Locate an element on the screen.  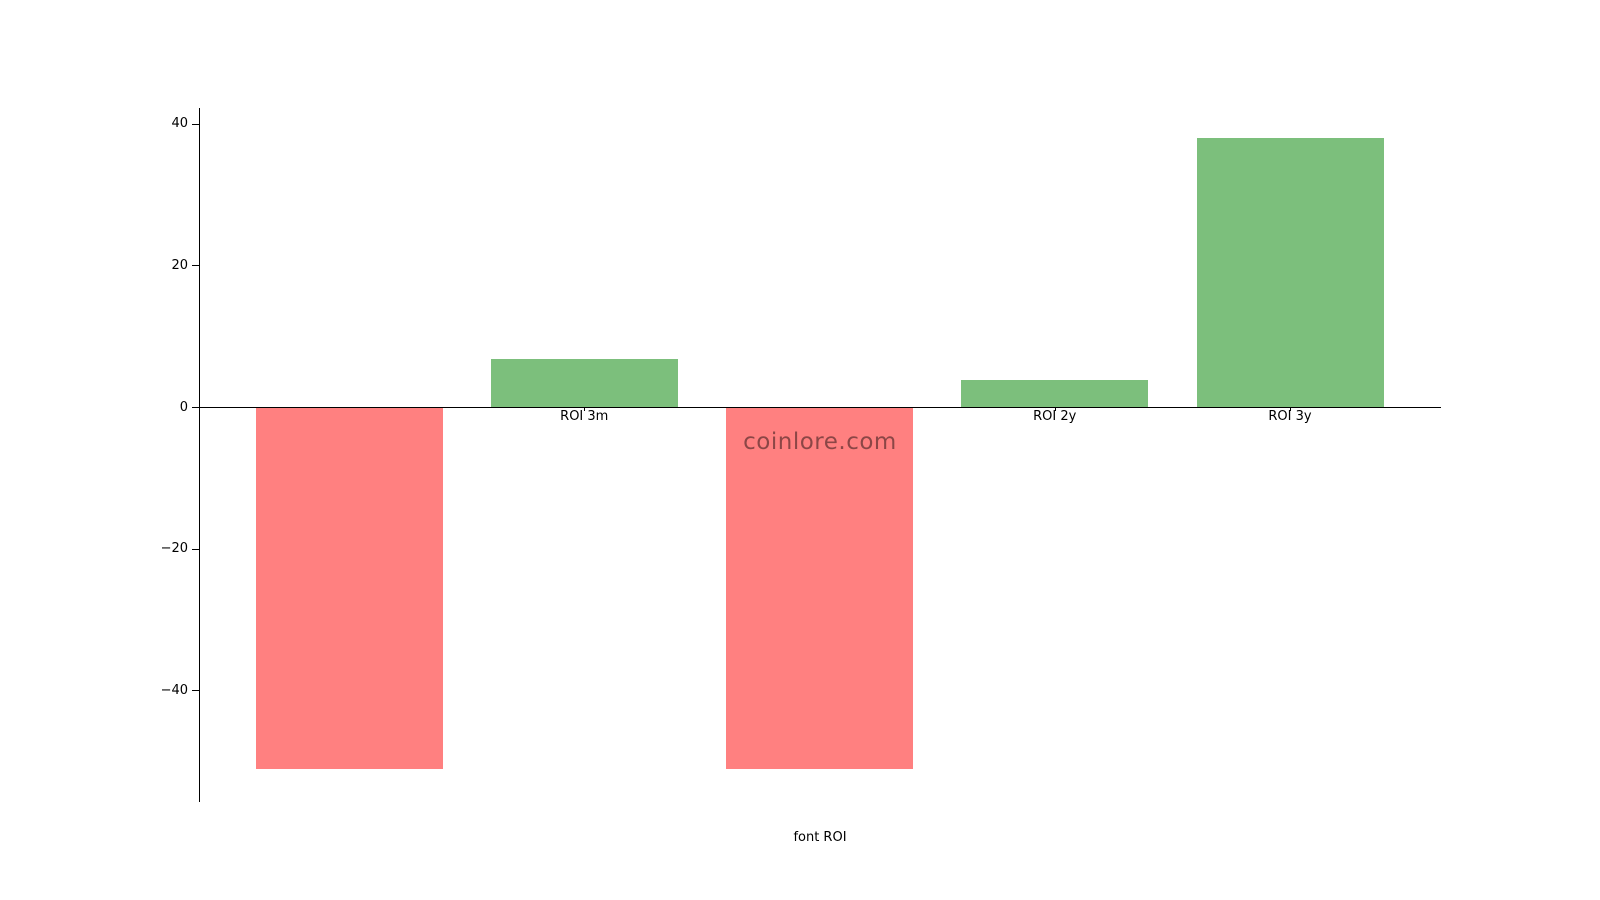
x-tick-label: ROI 3y is located at coordinates (1290, 416).